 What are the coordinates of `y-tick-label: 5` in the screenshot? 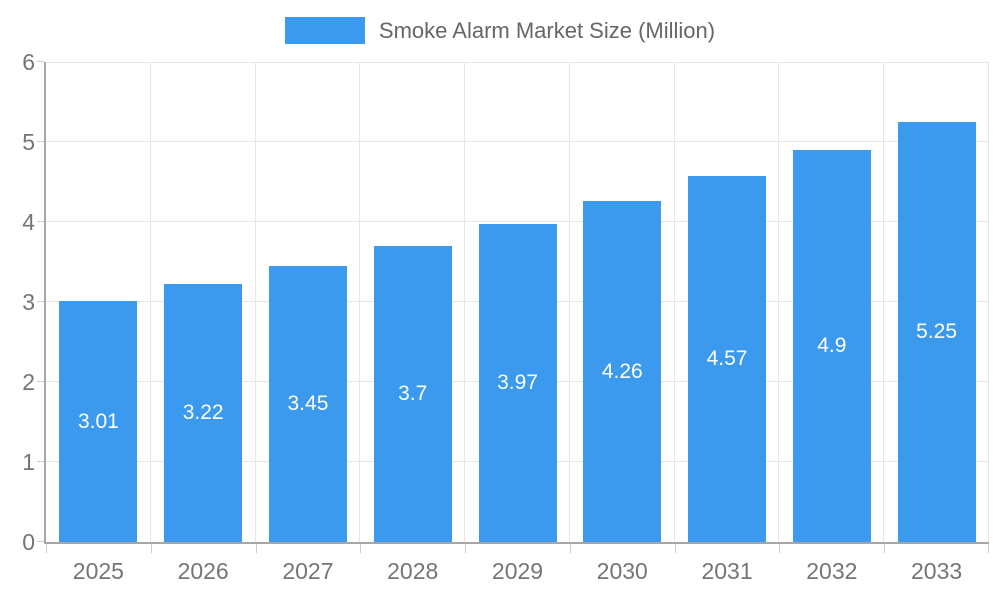 It's located at (28, 142).